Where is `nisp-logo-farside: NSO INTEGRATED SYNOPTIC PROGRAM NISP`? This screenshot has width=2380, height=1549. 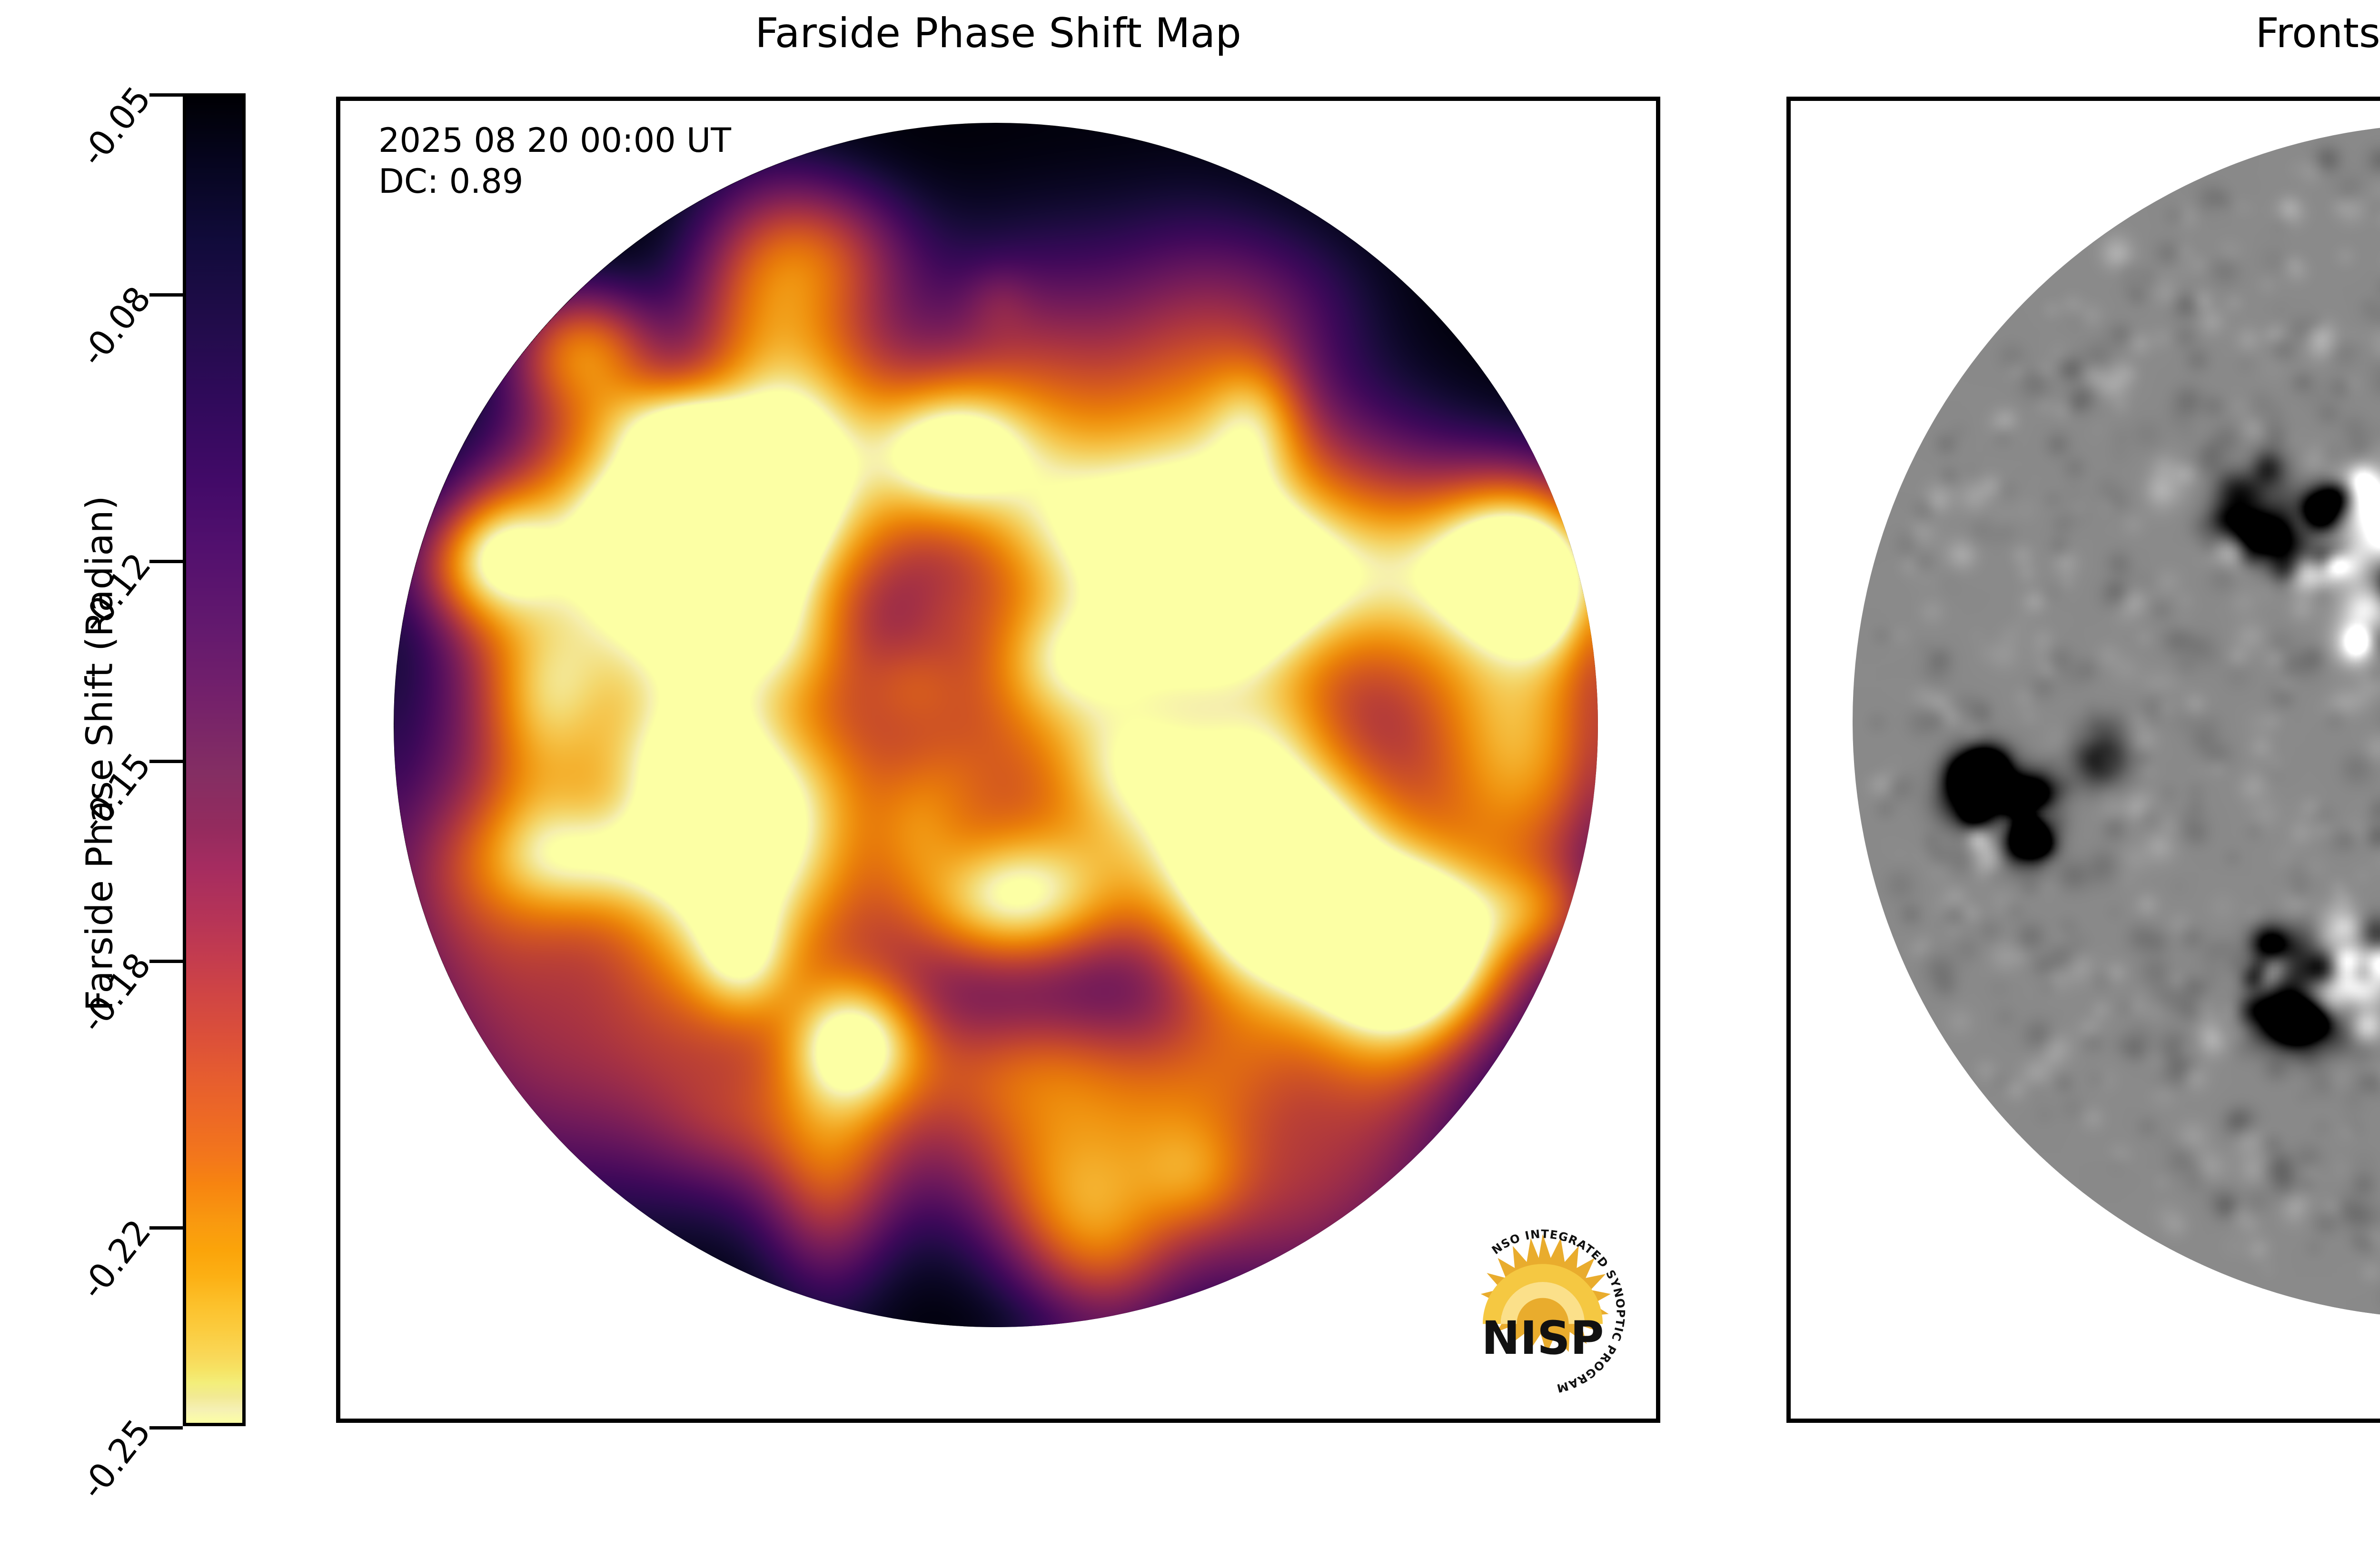 nisp-logo-farside: NSO INTEGRATED SYNOPTIC PROGRAM NISP is located at coordinates (1543, 1312).